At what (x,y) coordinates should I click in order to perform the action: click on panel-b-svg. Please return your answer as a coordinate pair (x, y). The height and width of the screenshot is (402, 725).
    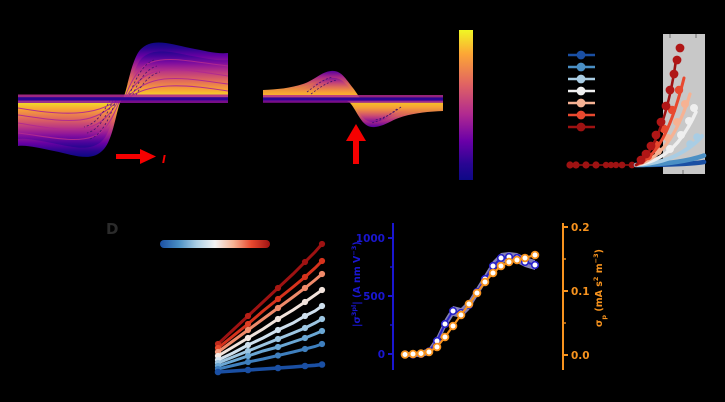
    Looking at the image, I should click on (353, 99).